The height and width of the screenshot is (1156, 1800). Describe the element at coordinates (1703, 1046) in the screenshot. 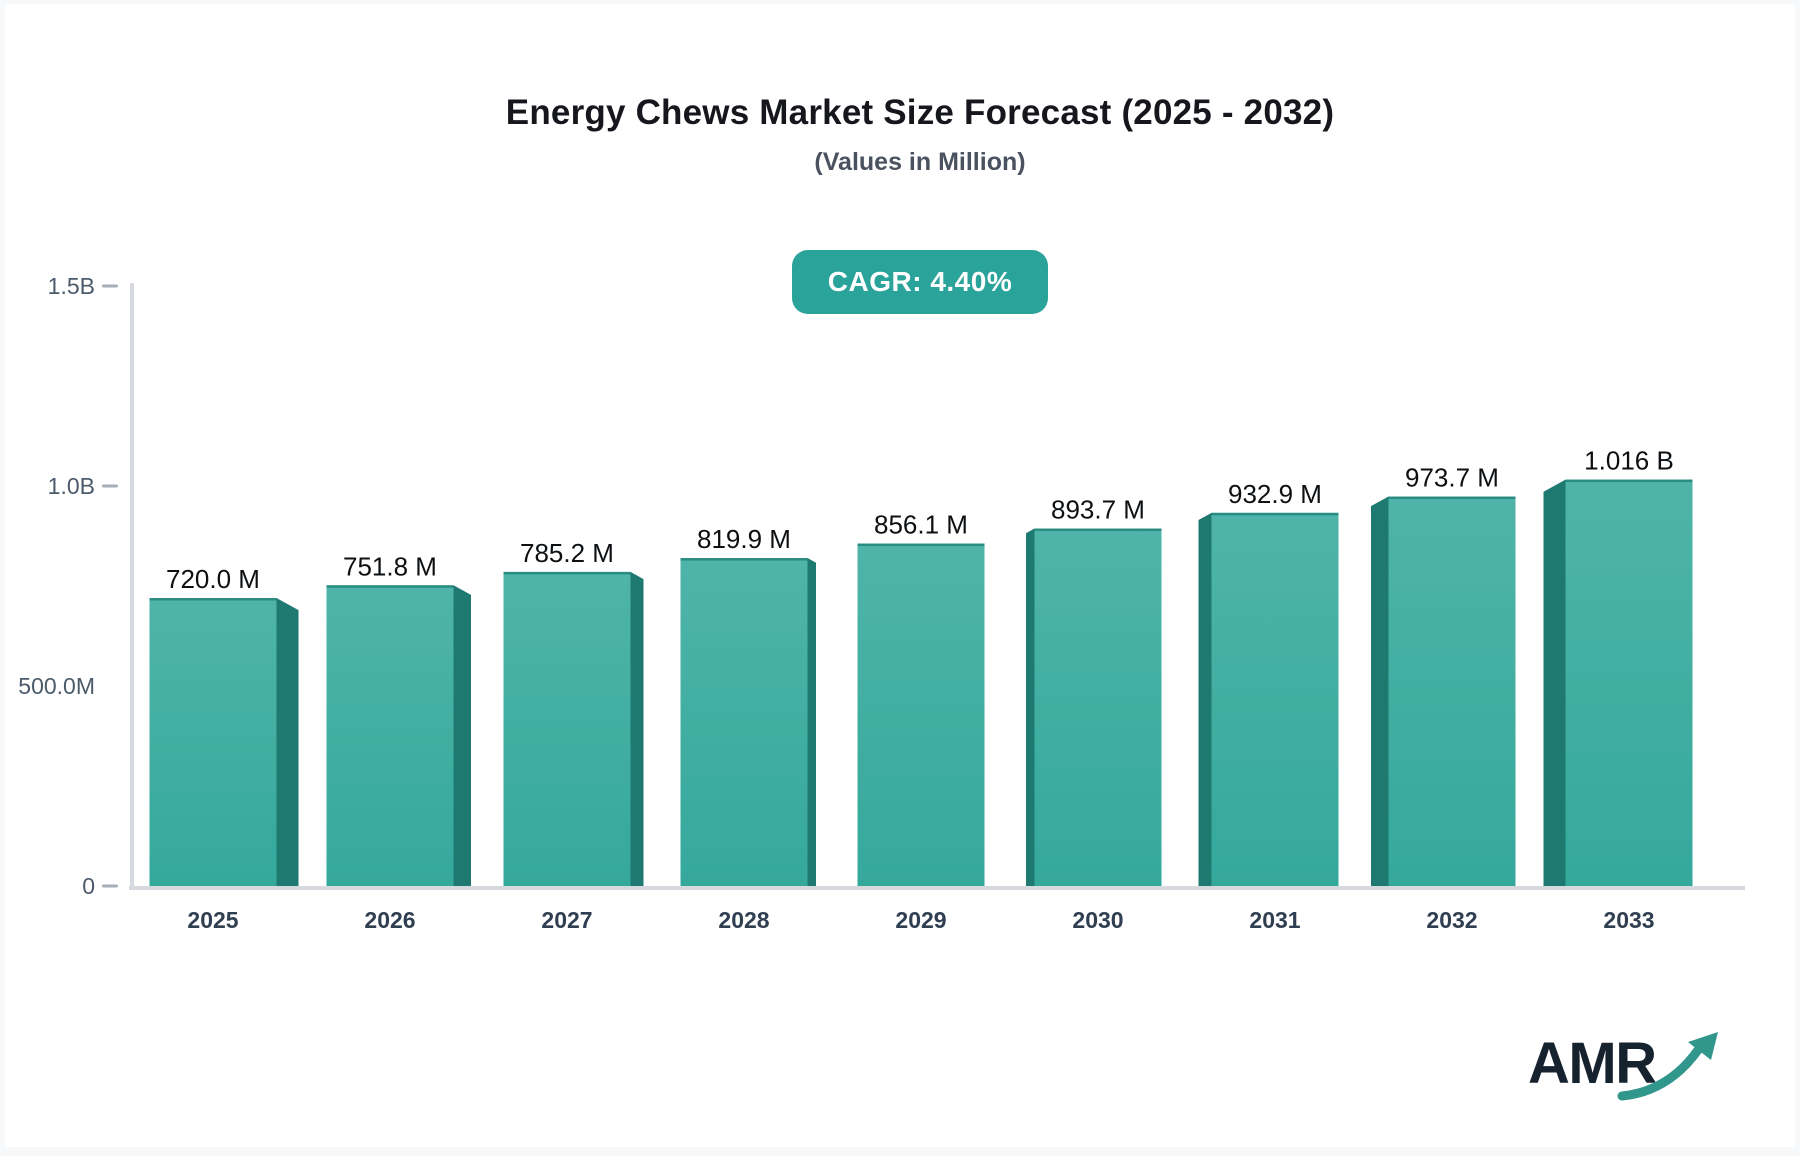

I see `arrow-head` at that location.